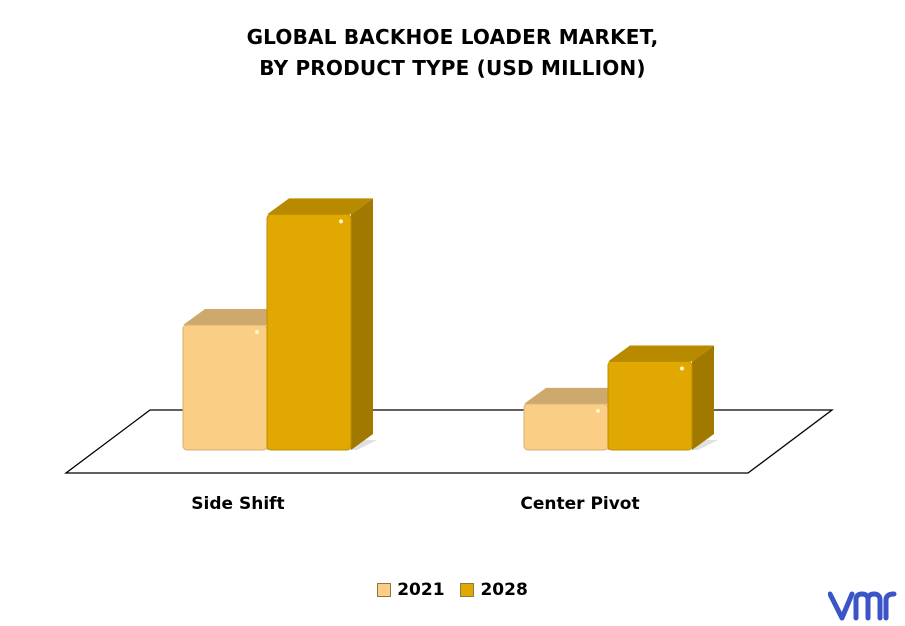 This screenshot has height=626, width=905. What do you see at coordinates (467, 590) in the screenshot?
I see `legend-swatch-2028` at bounding box center [467, 590].